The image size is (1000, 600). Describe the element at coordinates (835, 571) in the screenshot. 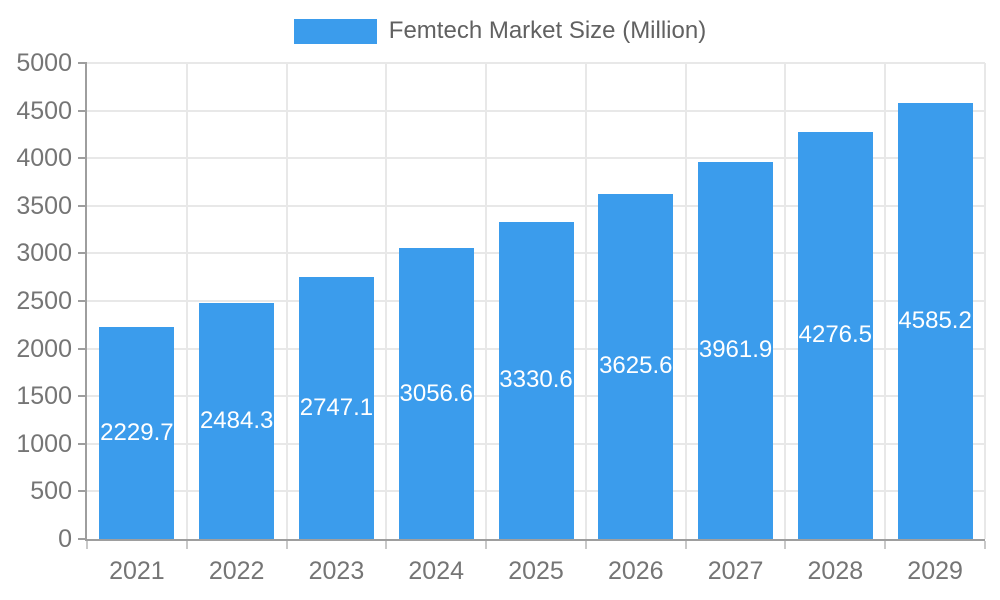

I see `x-tick-label: 2028` at that location.